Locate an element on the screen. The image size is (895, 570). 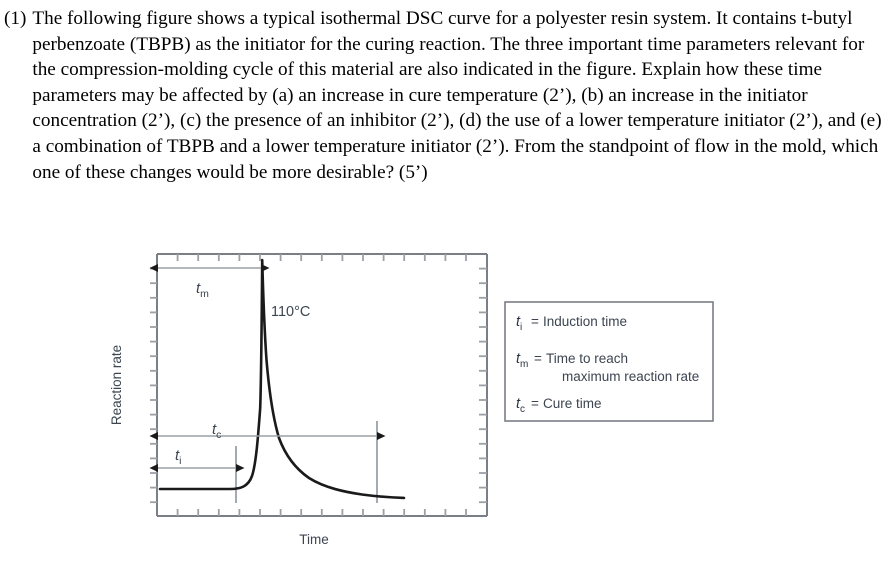
y-axis-ticks-left is located at coordinates (153, 385).